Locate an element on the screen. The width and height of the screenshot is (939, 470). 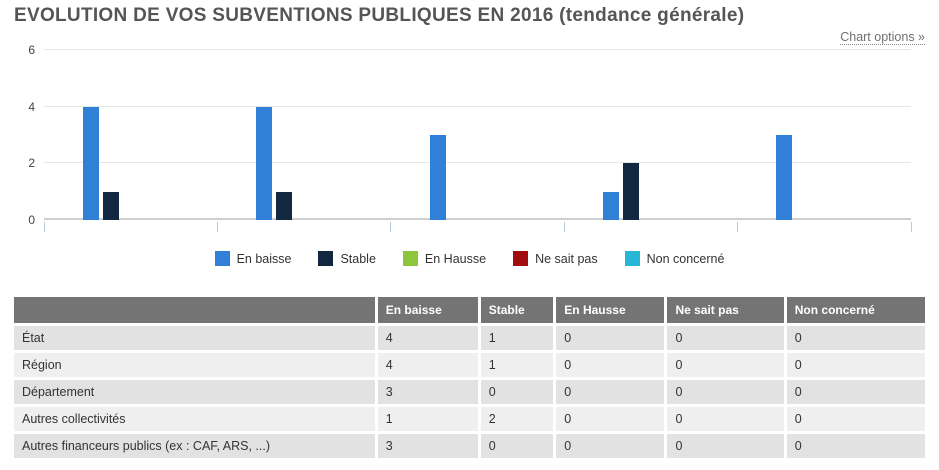
y-axis-labels: 0 2 4 6 is located at coordinates (18, 135).